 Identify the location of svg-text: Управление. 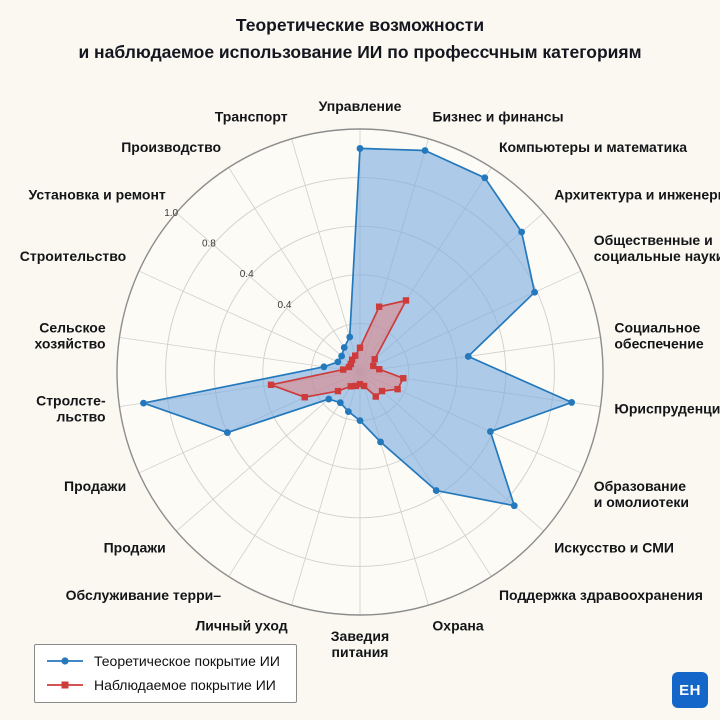
(360, 106).